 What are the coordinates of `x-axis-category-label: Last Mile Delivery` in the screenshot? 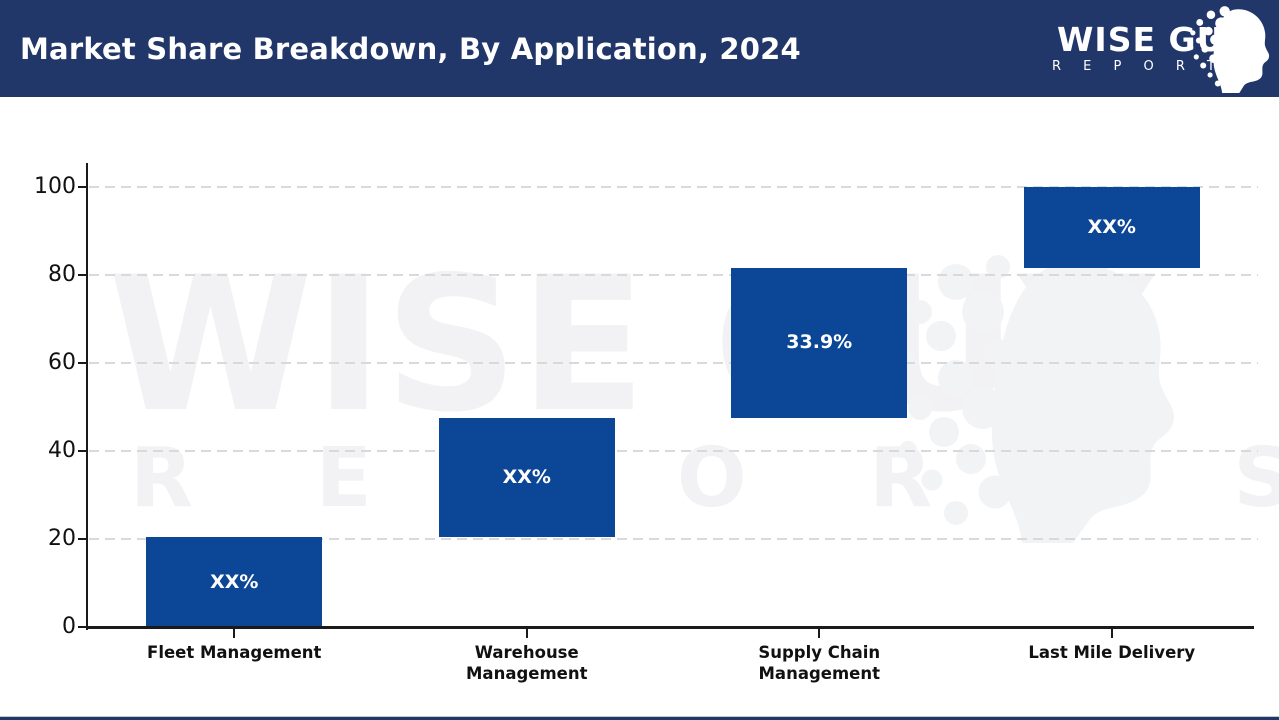 It's located at (1112, 652).